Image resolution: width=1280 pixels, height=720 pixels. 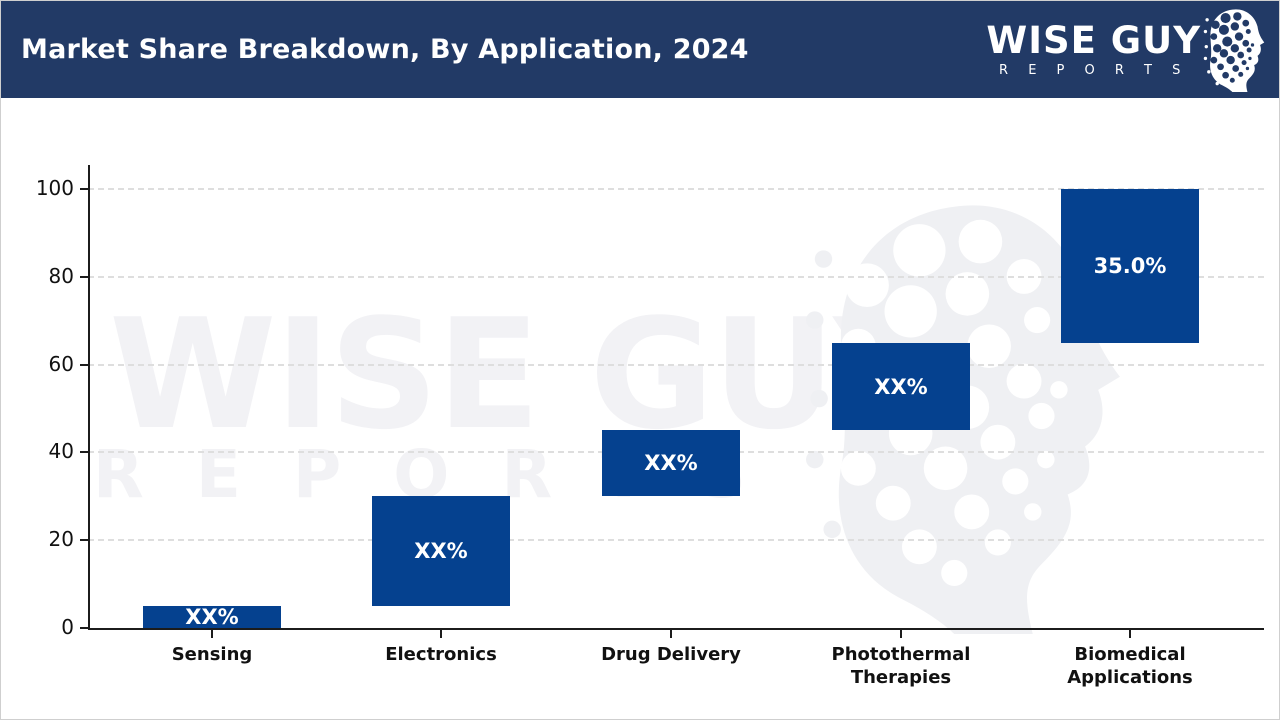 I want to click on bar-biomedical-applications: 35.0%, so click(x=1130, y=266).